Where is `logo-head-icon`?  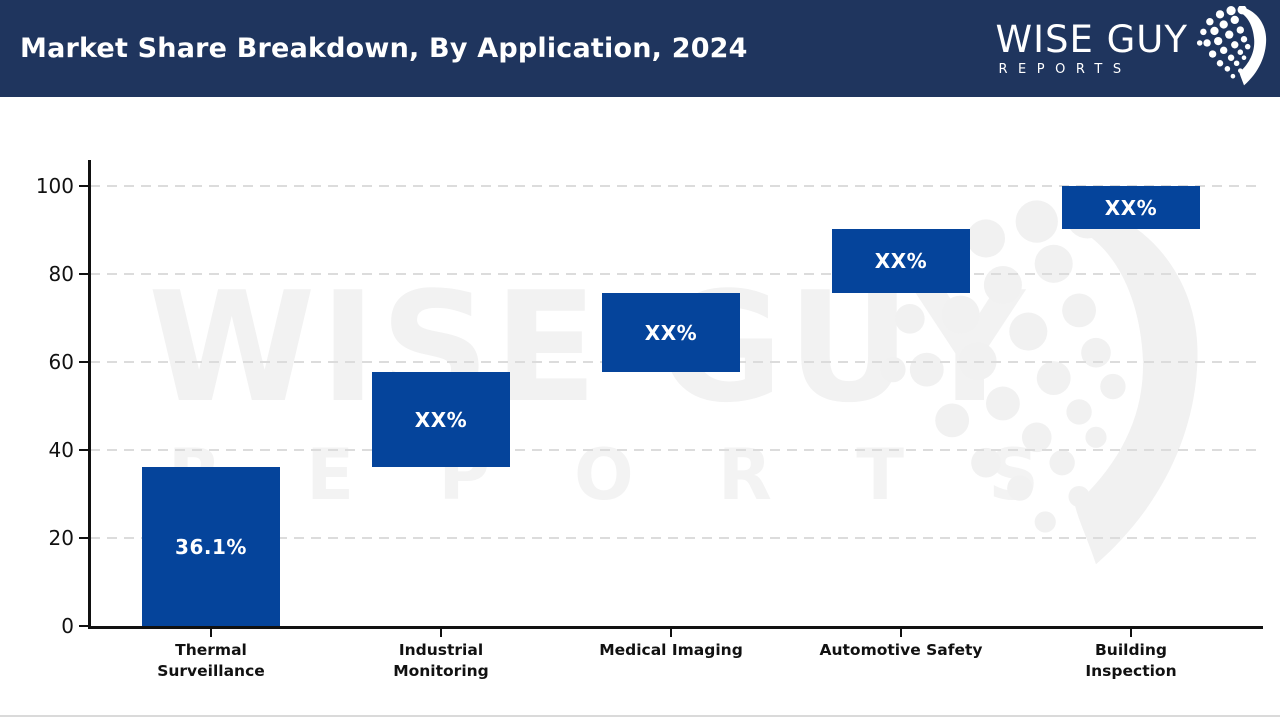
logo-head-icon is located at coordinates (1231, 46).